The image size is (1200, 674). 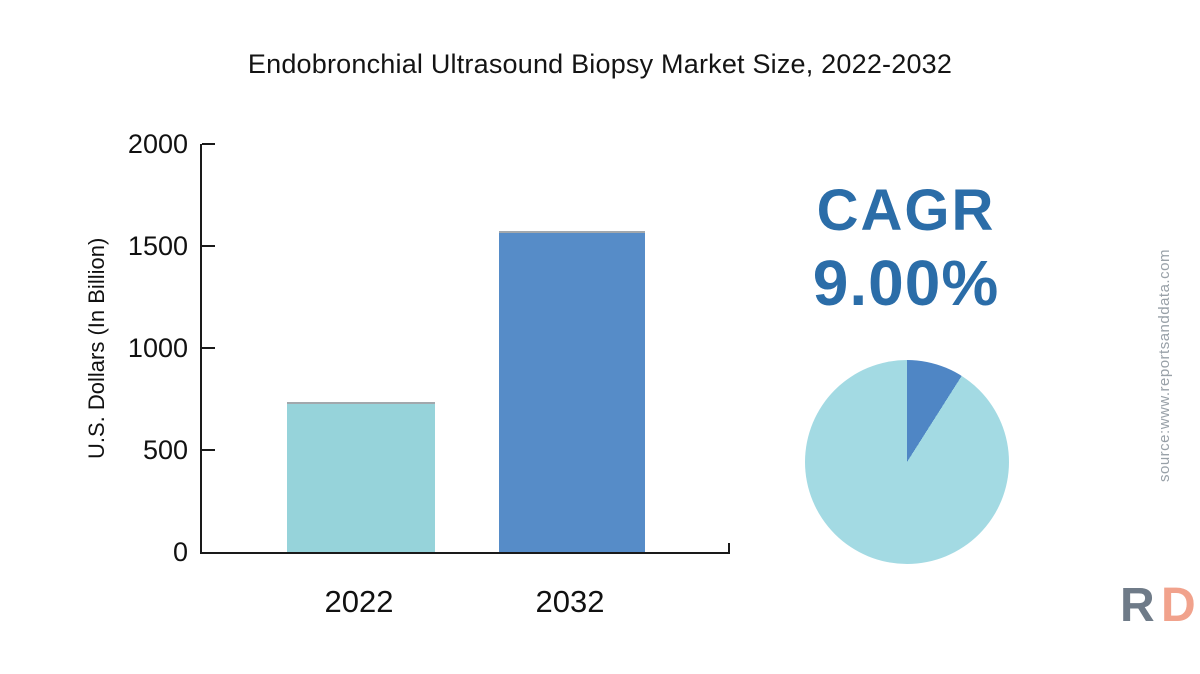 What do you see at coordinates (906, 283) in the screenshot?
I see `cagr-value: 9.00%` at bounding box center [906, 283].